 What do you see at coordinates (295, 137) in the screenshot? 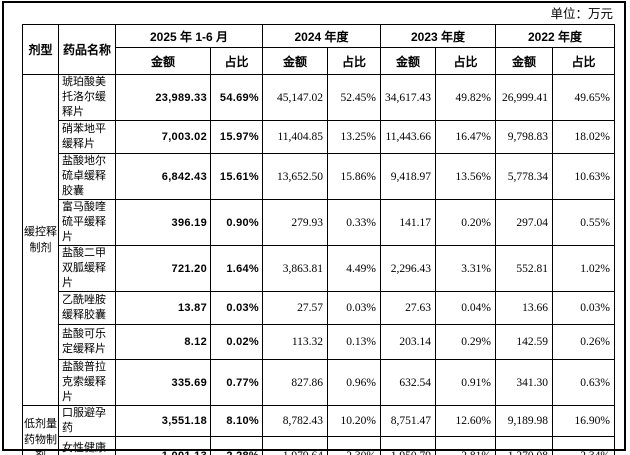
I see `amount-cell: 11,404.85` at bounding box center [295, 137].